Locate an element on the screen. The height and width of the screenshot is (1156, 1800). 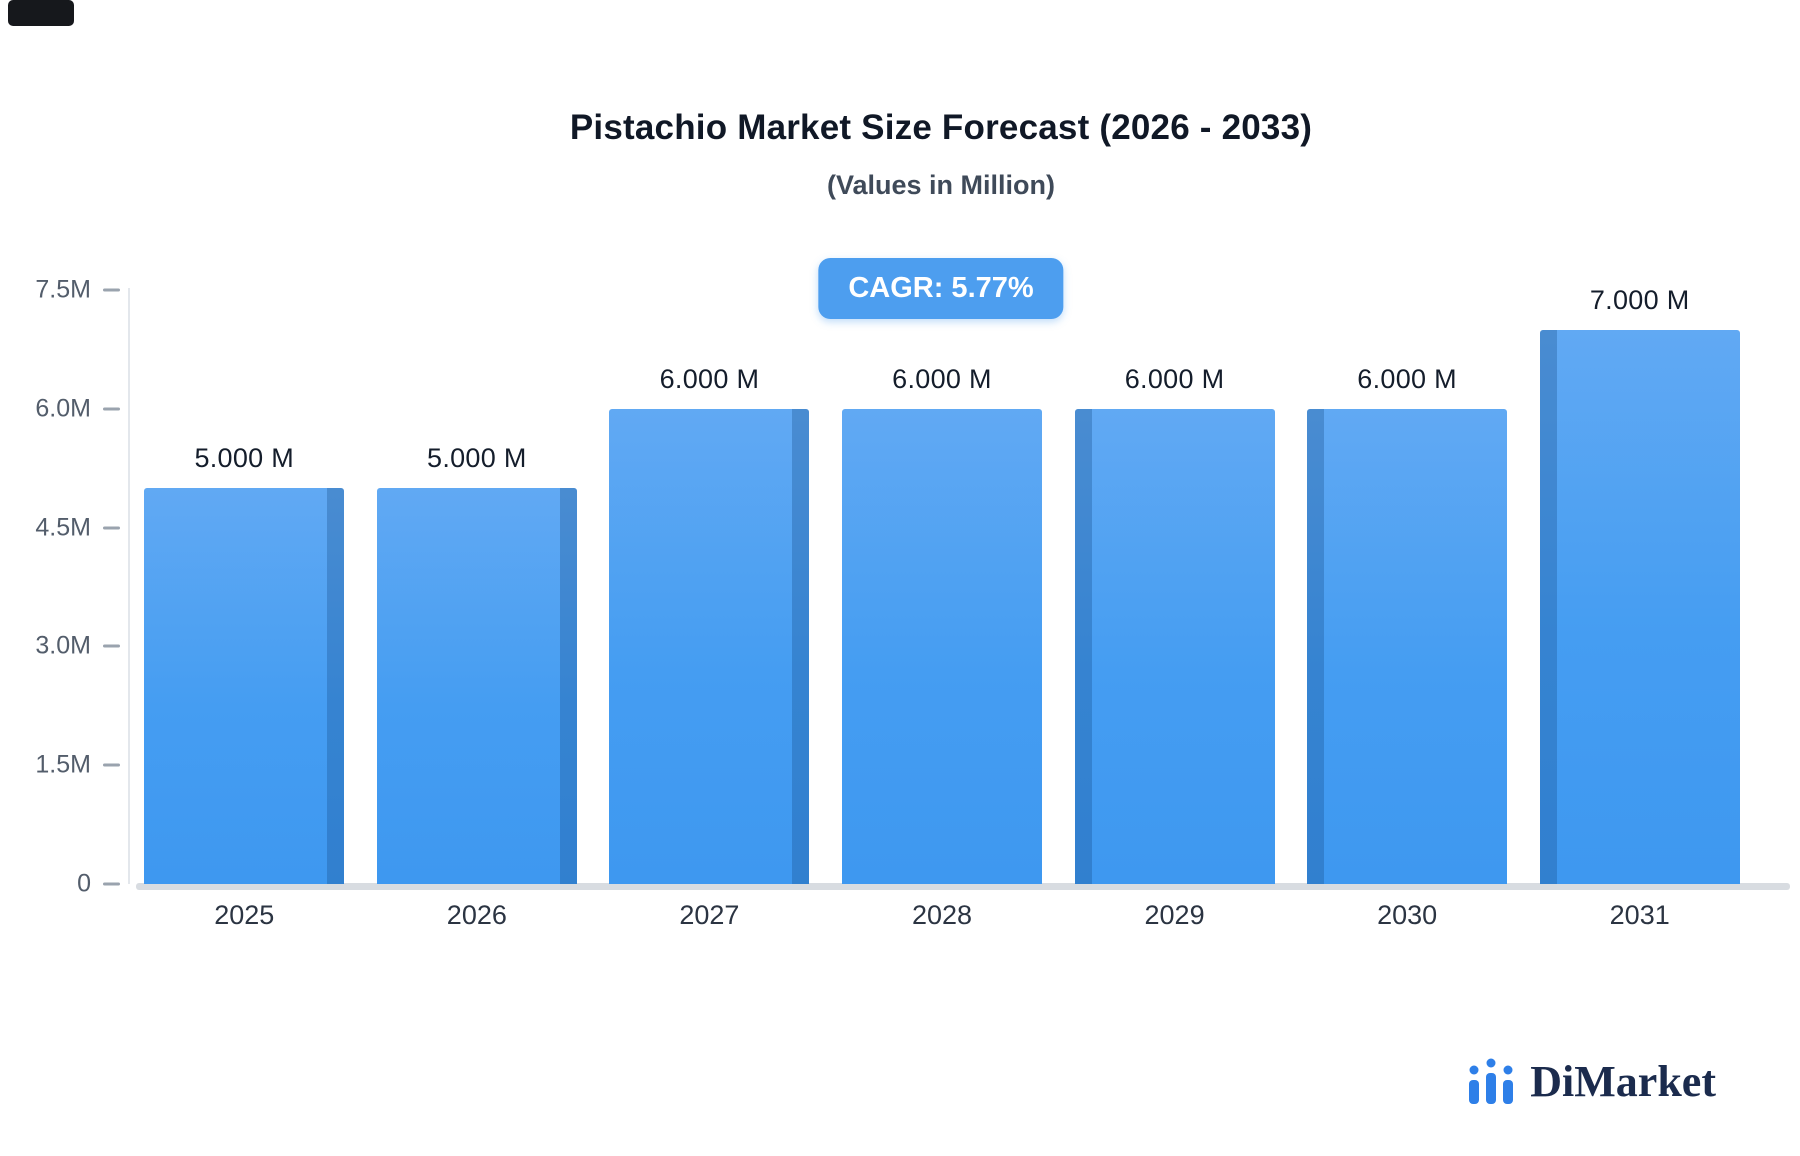
cagr-badge: CAGR: 5.77% is located at coordinates (941, 288).